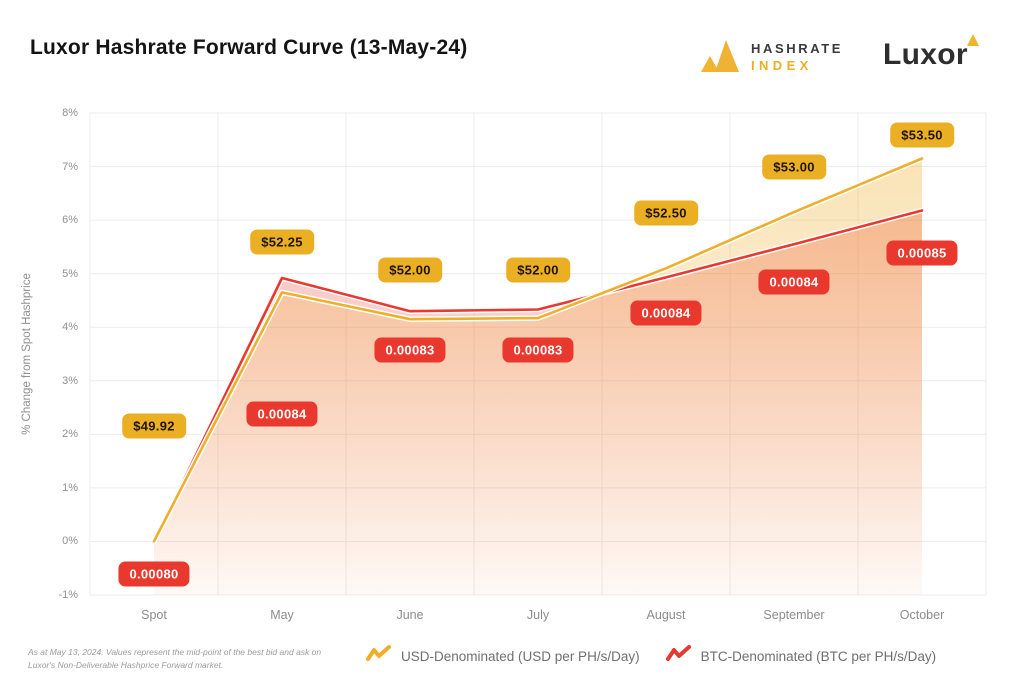 Image resolution: width=1024 pixels, height=687 pixels. Describe the element at coordinates (797, 49) in the screenshot. I see `hashrate-label: HASHRATE` at that location.